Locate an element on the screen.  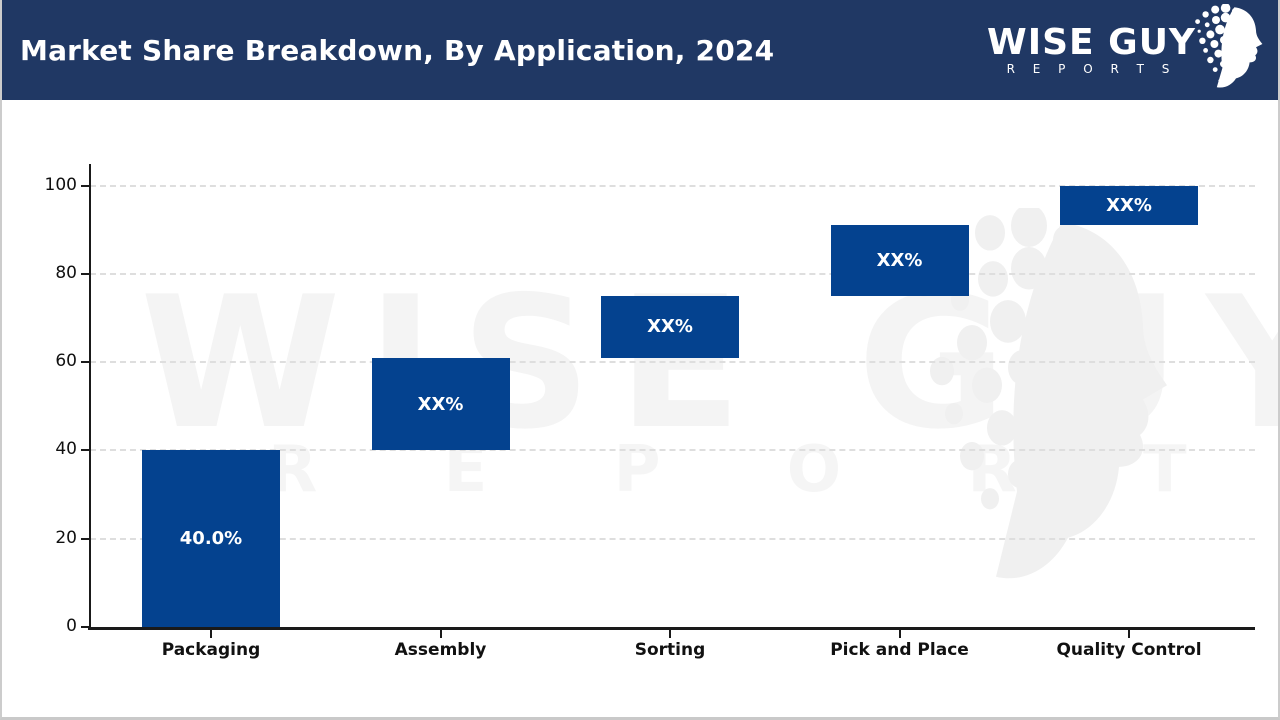
bar-pick-and-place: XX% is located at coordinates (899, 260).